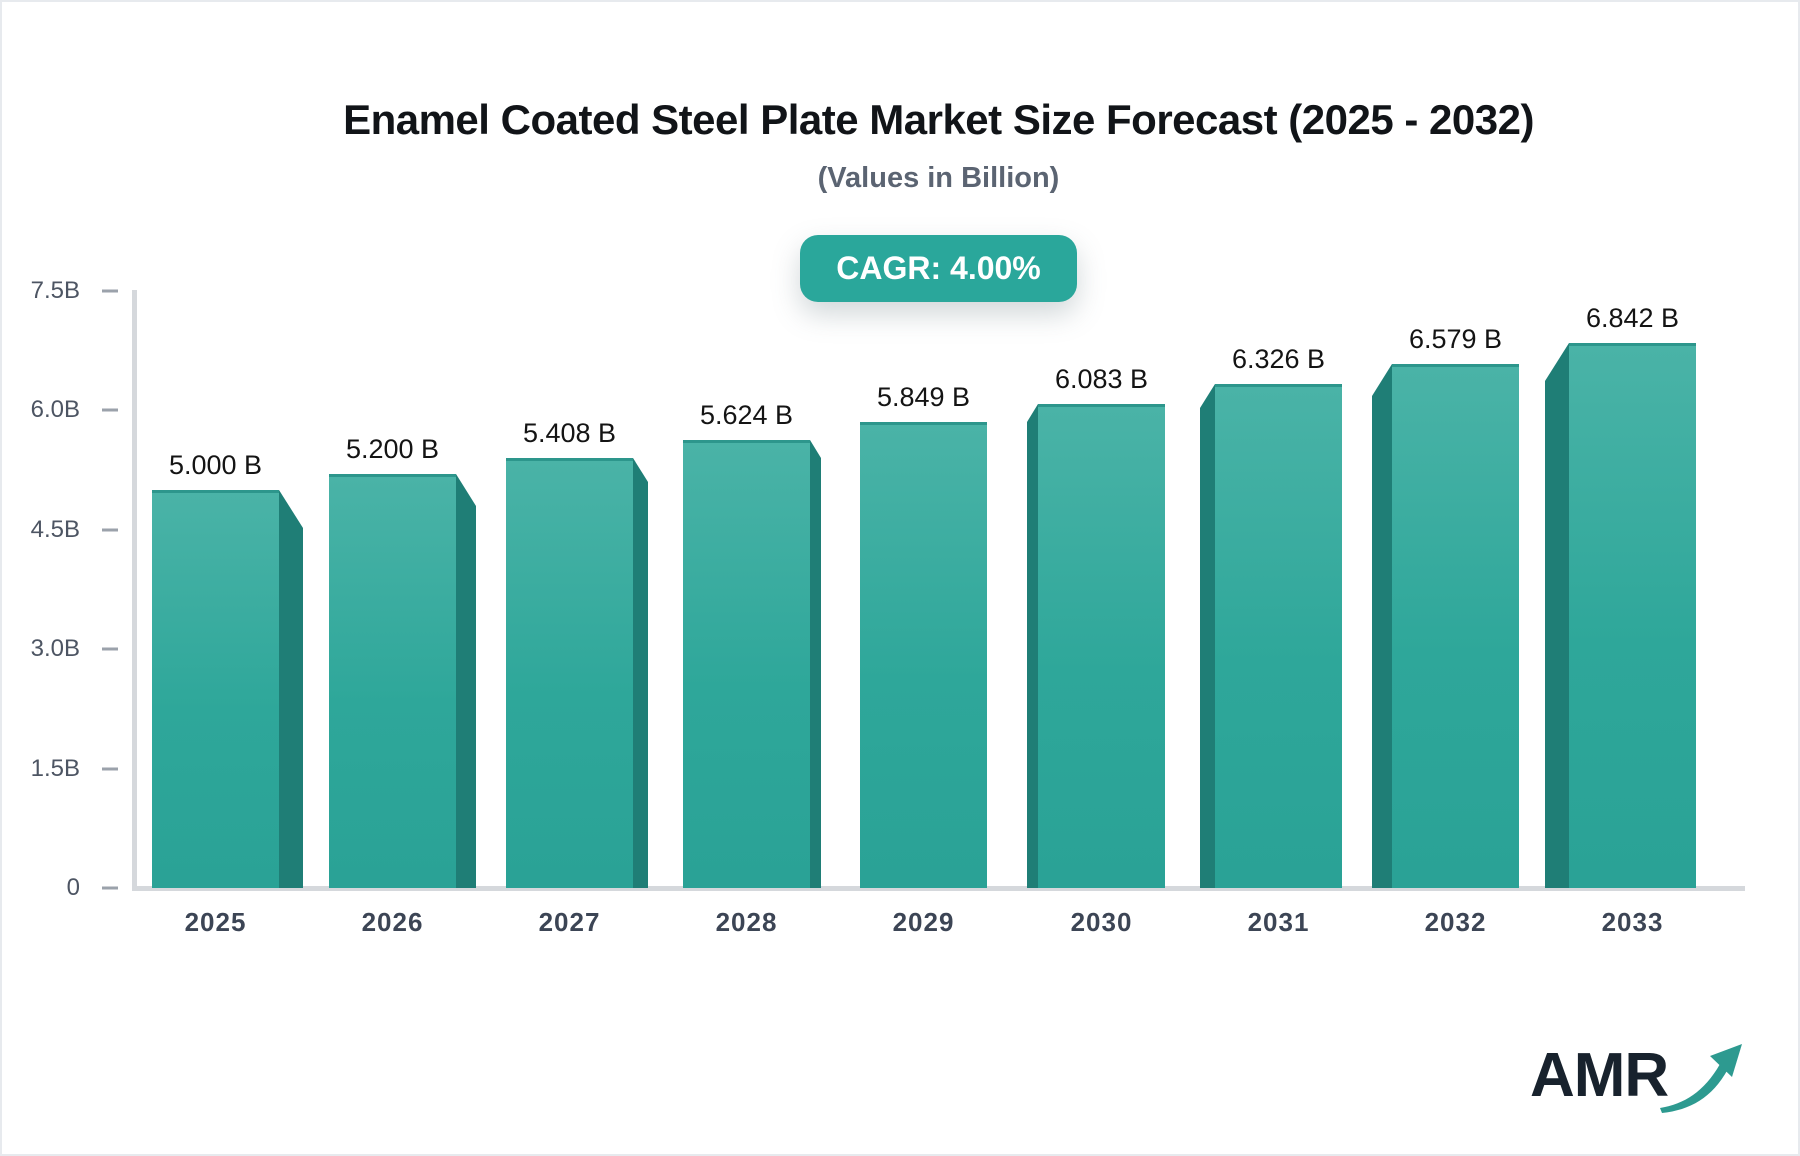 The image size is (1800, 1156). I want to click on x-axis-line, so click(938, 888).